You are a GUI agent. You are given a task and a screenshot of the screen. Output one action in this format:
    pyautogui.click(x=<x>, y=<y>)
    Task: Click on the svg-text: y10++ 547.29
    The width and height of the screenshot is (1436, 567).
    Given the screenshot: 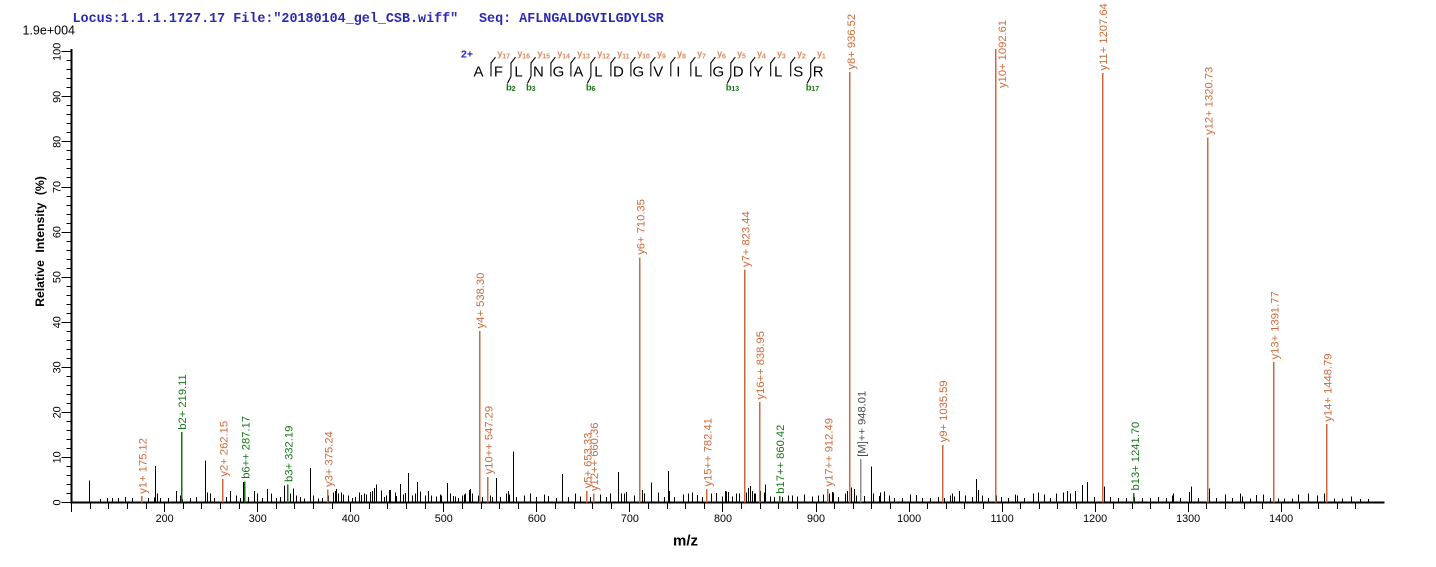 What is the action you would take?
    pyautogui.click(x=490, y=440)
    